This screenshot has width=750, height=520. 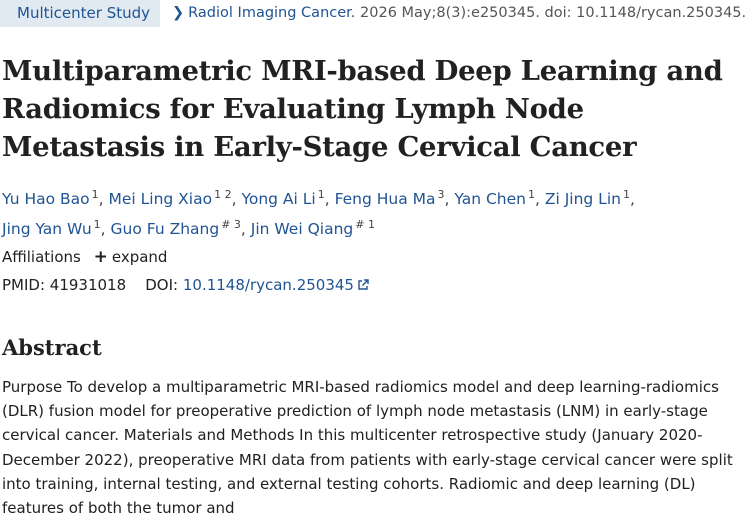 What do you see at coordinates (175, 228) in the screenshot?
I see `author-link: Guo Fu Zhang # 3` at bounding box center [175, 228].